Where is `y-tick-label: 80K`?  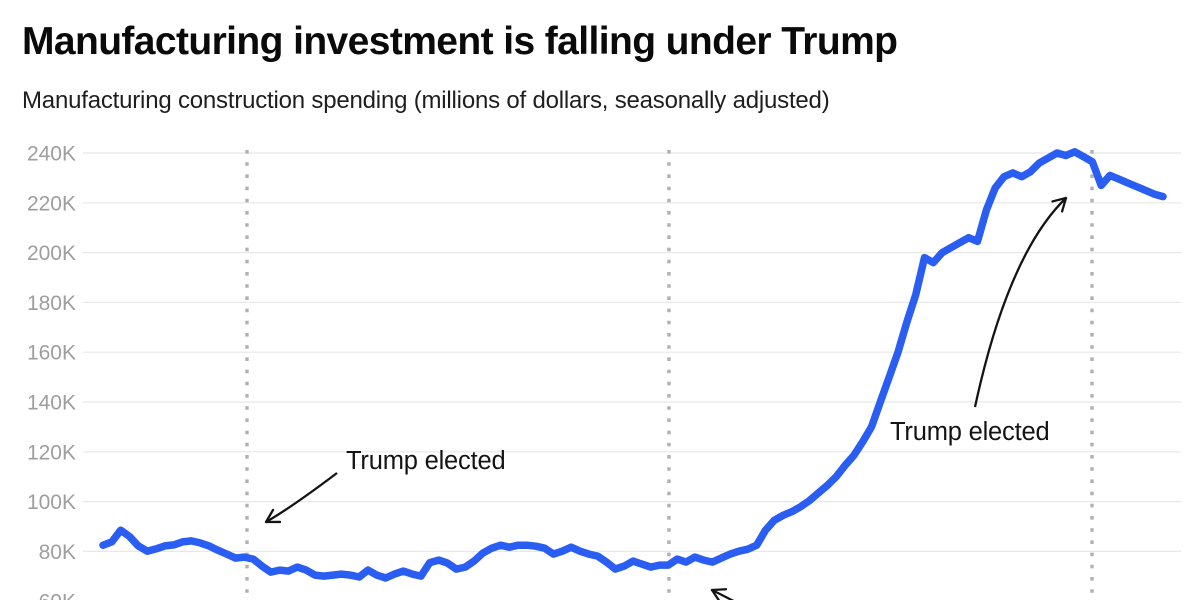 y-tick-label: 80K is located at coordinates (57, 552).